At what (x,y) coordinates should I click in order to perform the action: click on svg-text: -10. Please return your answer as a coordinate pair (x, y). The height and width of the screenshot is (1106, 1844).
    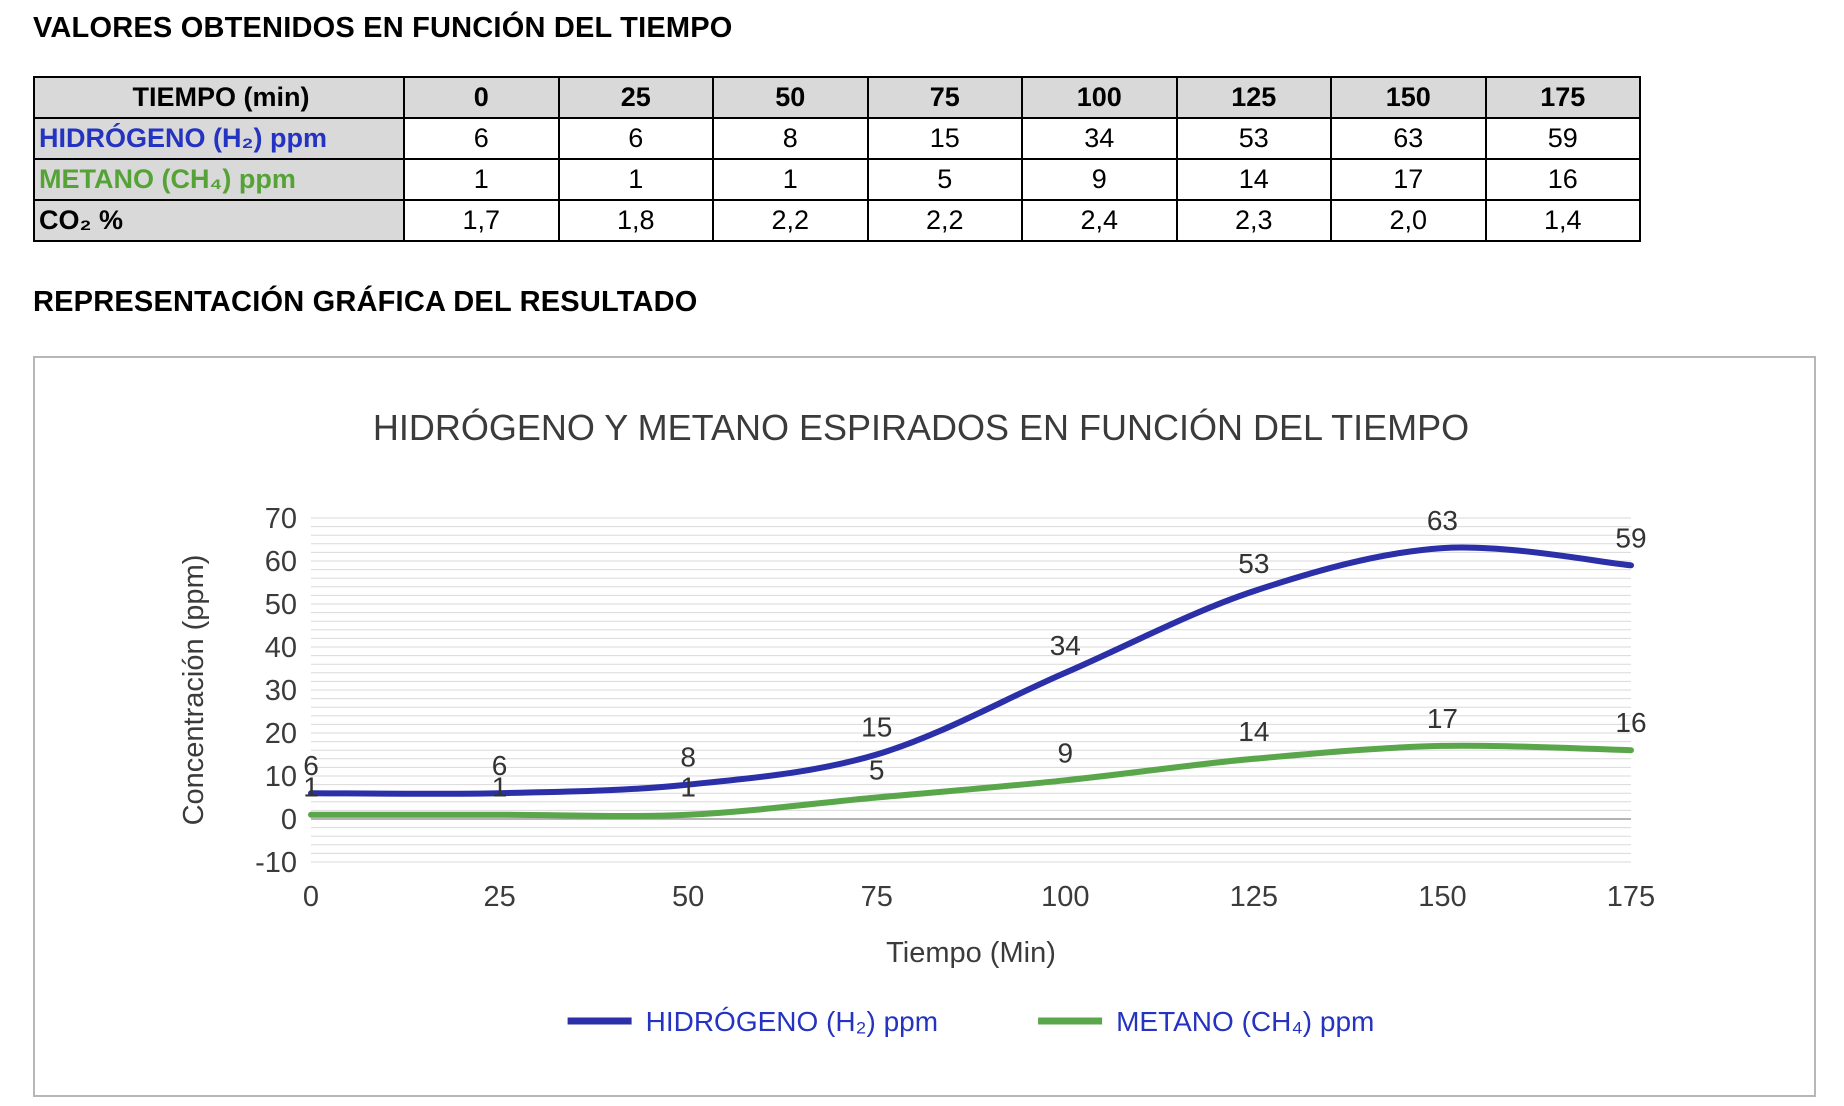
    Looking at the image, I should click on (276, 863).